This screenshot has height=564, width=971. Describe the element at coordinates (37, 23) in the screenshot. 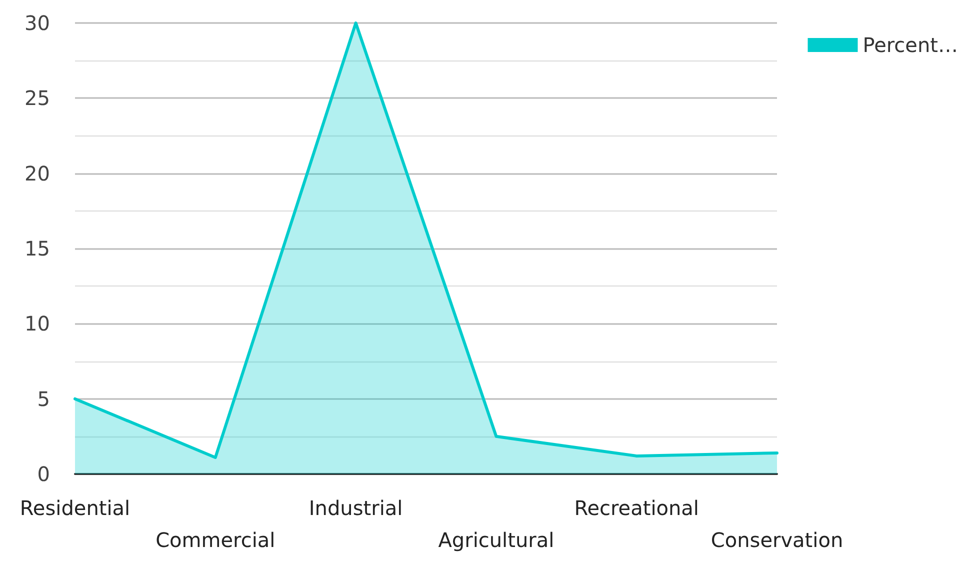

I see `y-tick-label: 30` at that location.